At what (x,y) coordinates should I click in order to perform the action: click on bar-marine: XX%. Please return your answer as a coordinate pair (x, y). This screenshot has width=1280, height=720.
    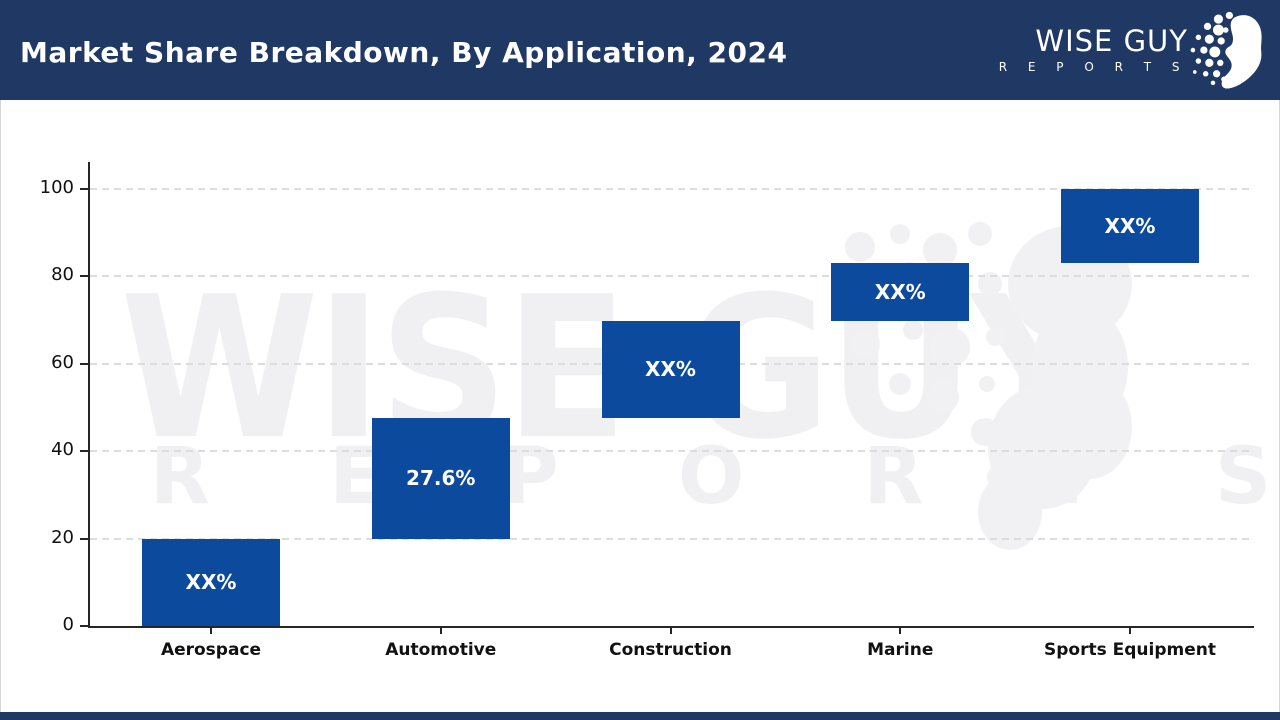
    Looking at the image, I should click on (900, 292).